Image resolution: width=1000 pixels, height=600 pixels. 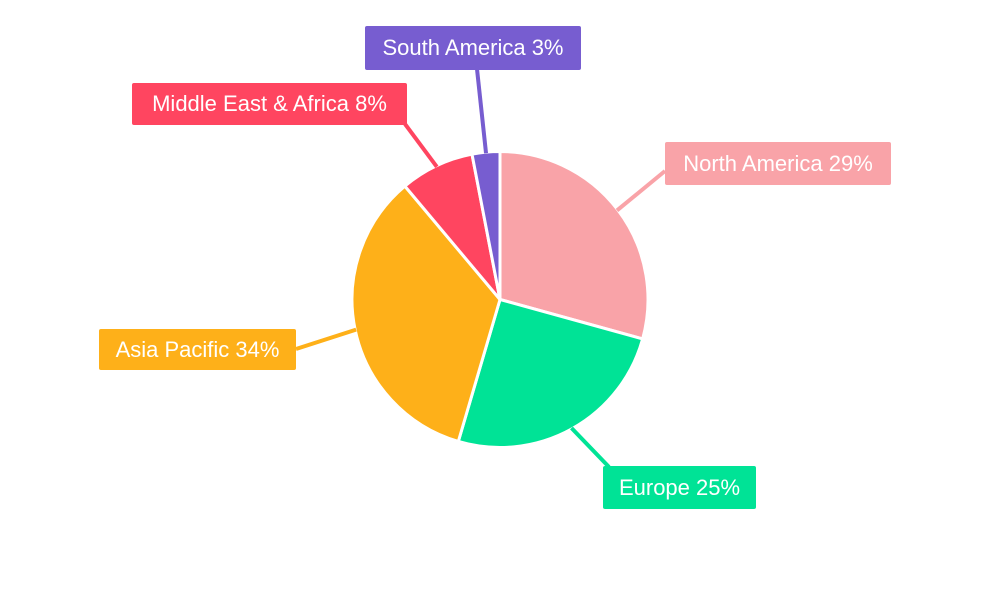 I want to click on leader-line-middle-east-africa, so click(x=421, y=145).